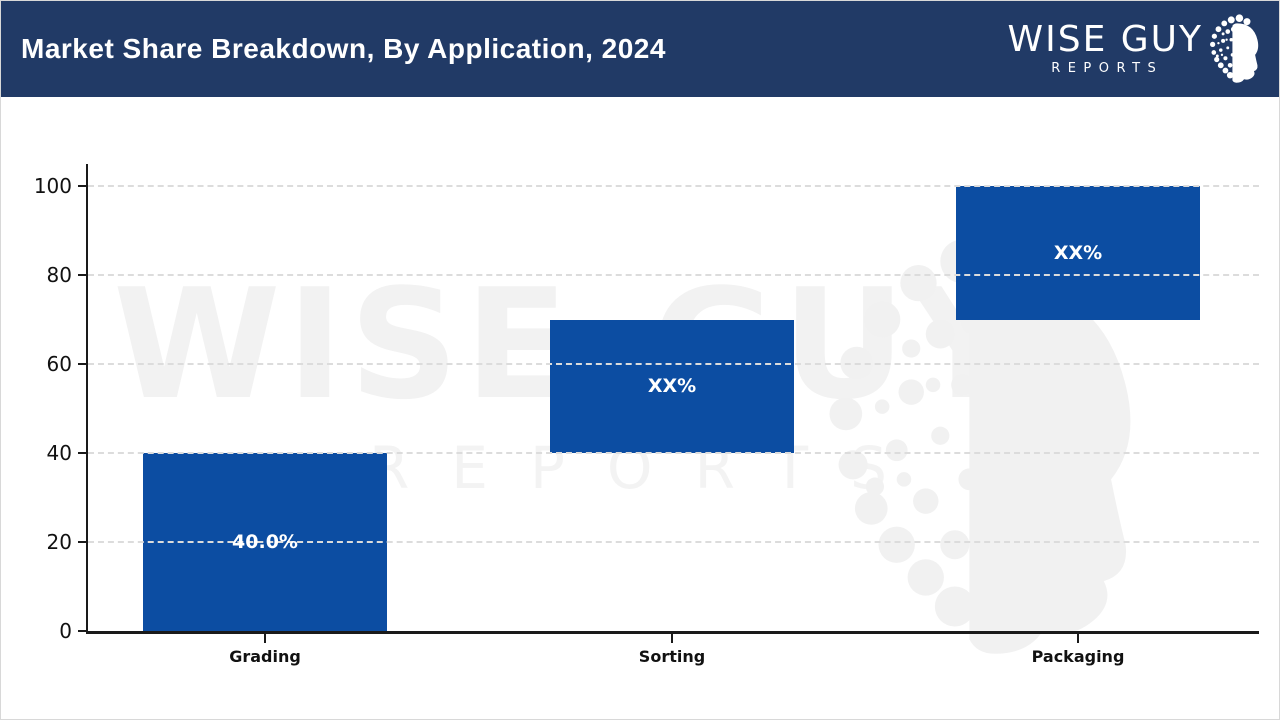 The width and height of the screenshot is (1280, 720). I want to click on x-axis-category-label: Sorting, so click(672, 656).